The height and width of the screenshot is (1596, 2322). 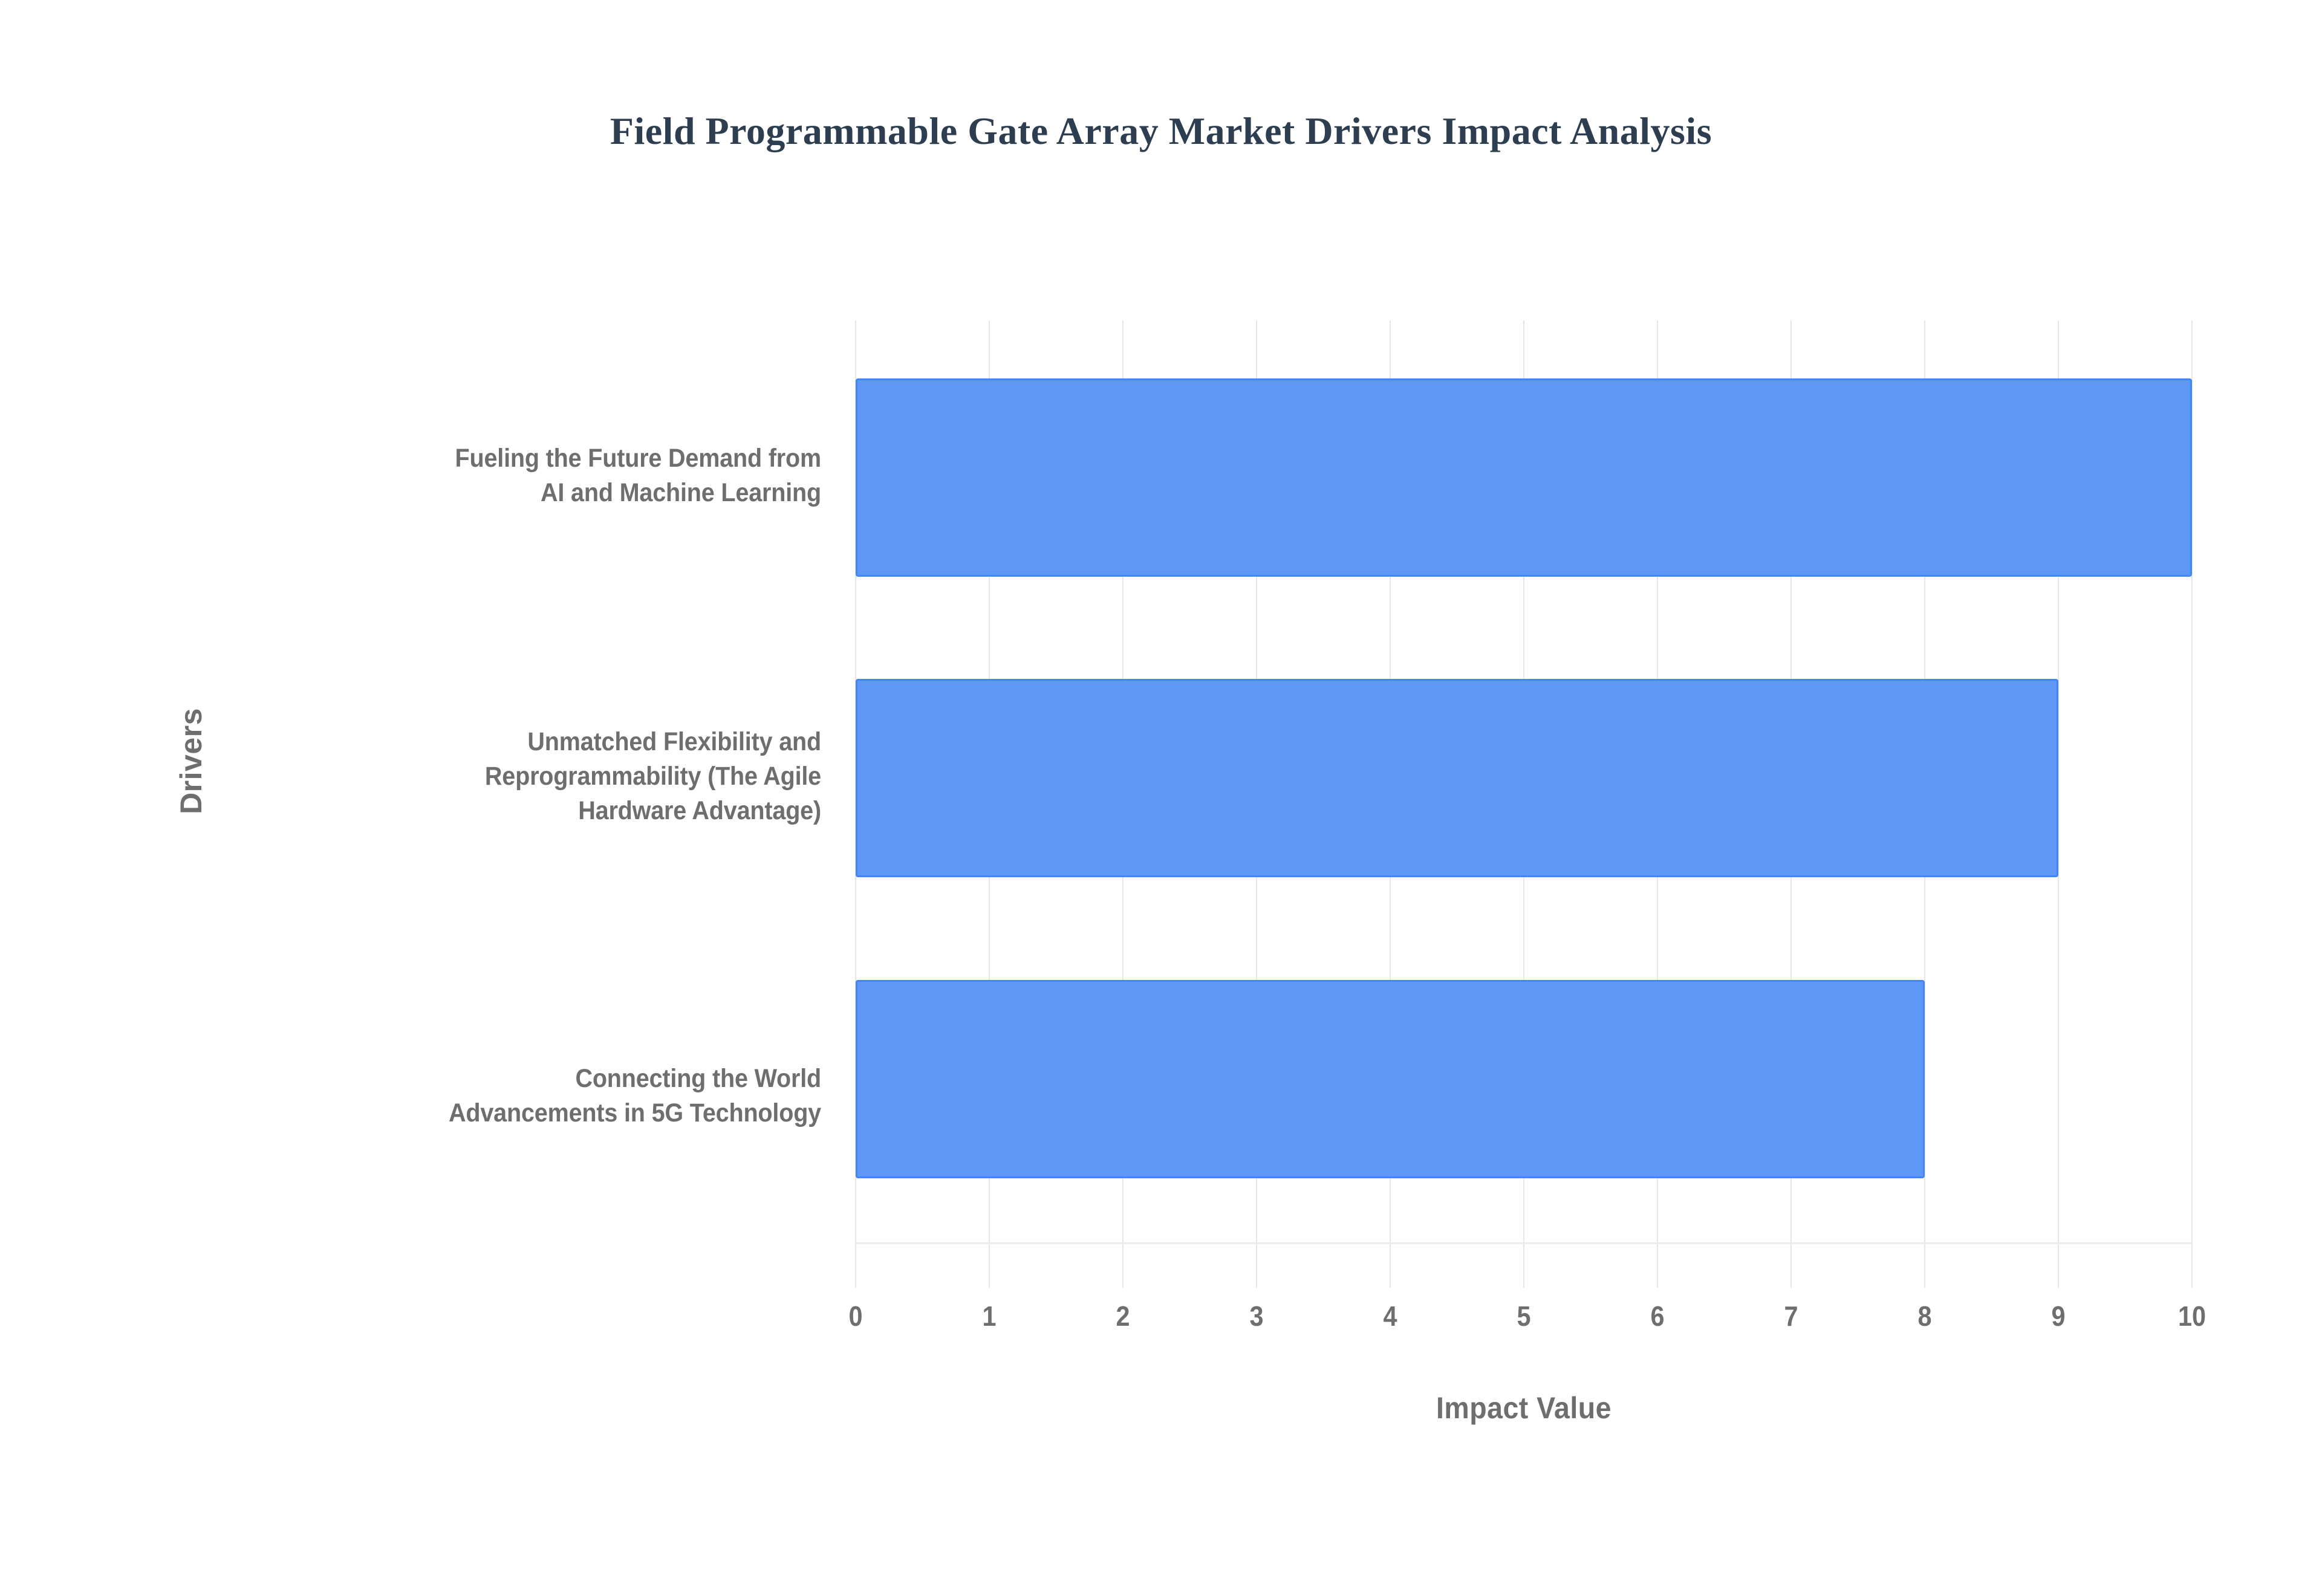 I want to click on axis-baseline, so click(x=1524, y=1243).